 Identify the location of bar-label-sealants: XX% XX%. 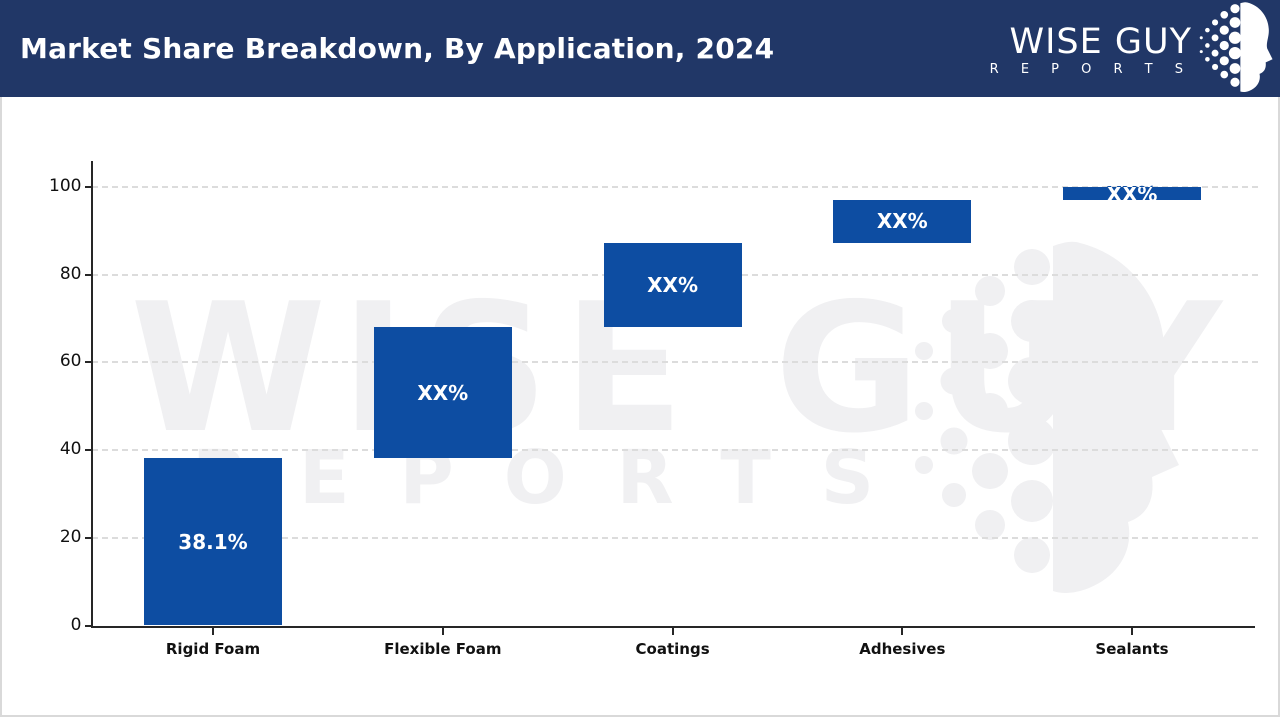
(1132, 194).